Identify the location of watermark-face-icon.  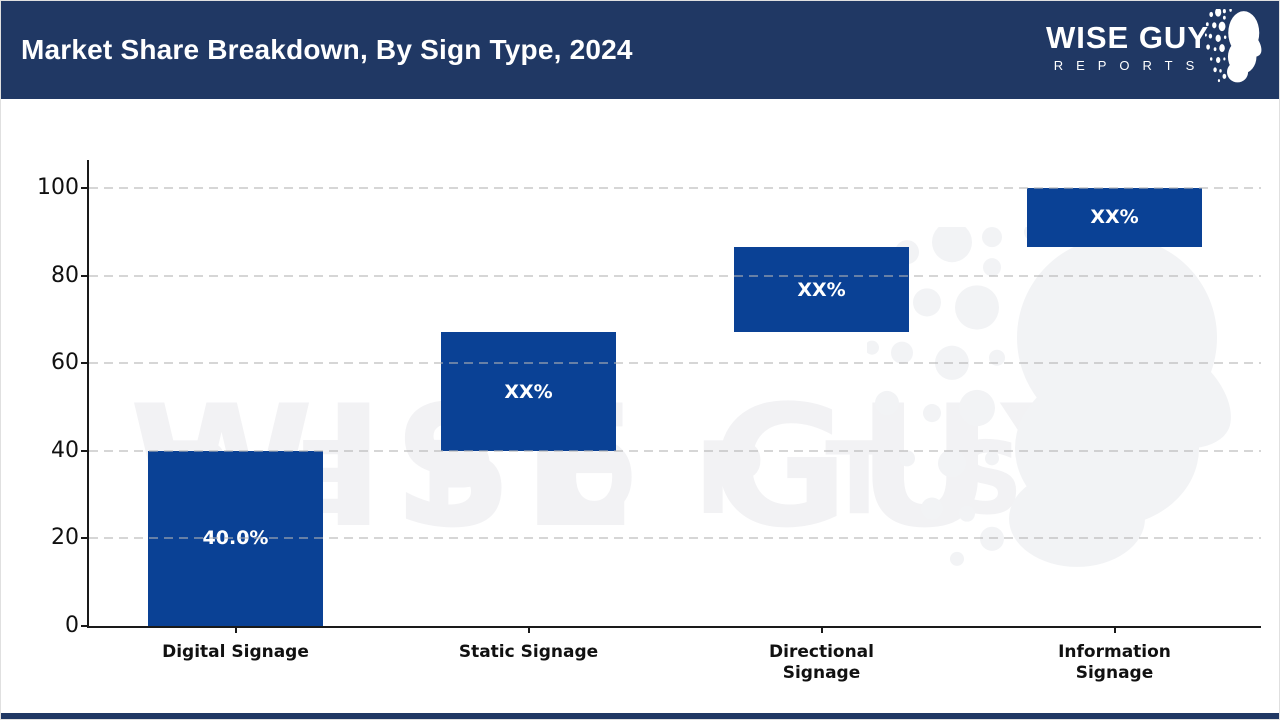
(1049, 397).